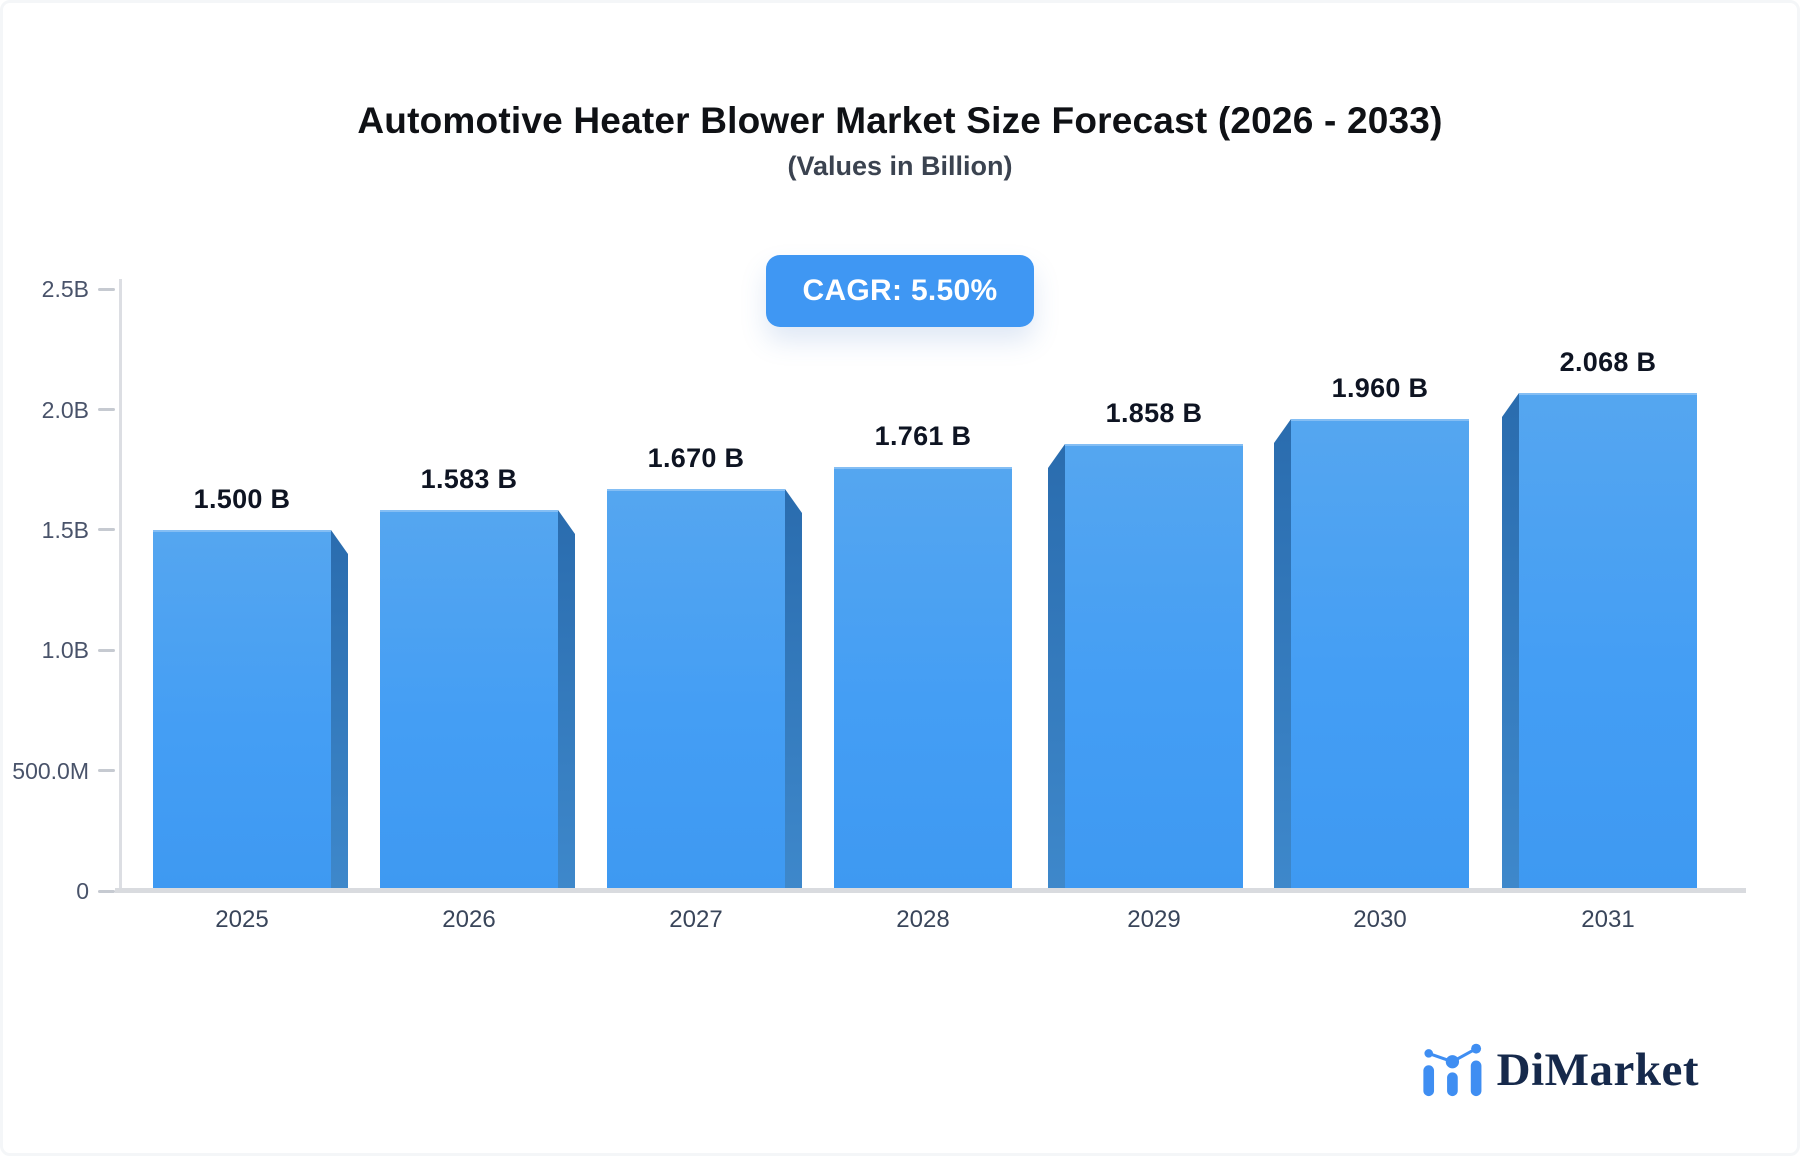 The image size is (1800, 1156). I want to click on x-axis-label: 2027, so click(696, 919).